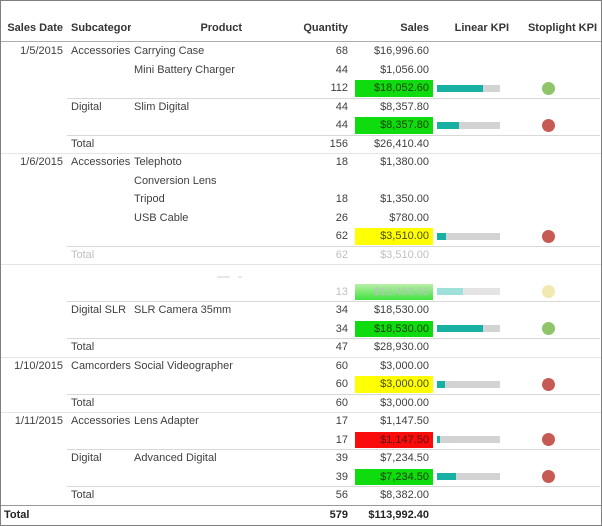 The width and height of the screenshot is (602, 526). What do you see at coordinates (169, 51) in the screenshot?
I see `cell-product: Carrying Case` at bounding box center [169, 51].